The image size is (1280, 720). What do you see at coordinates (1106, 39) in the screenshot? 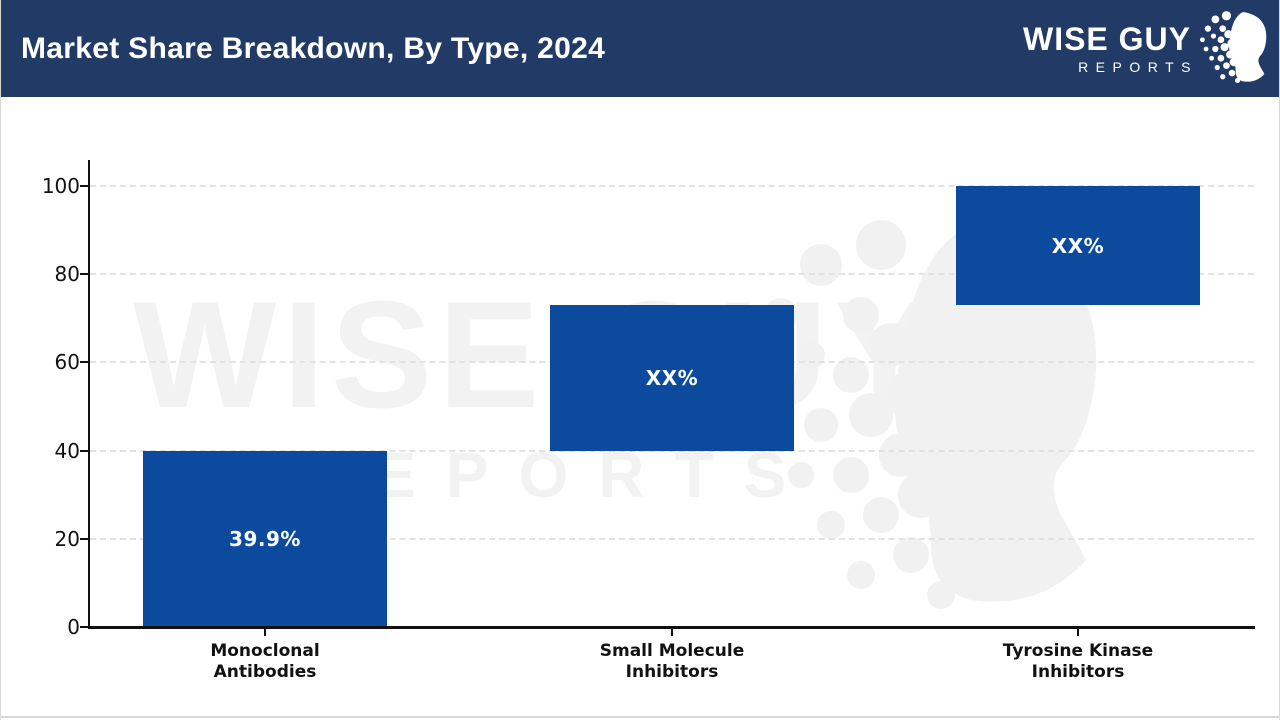
I see `logo-wordmark: WISE GUY` at bounding box center [1106, 39].